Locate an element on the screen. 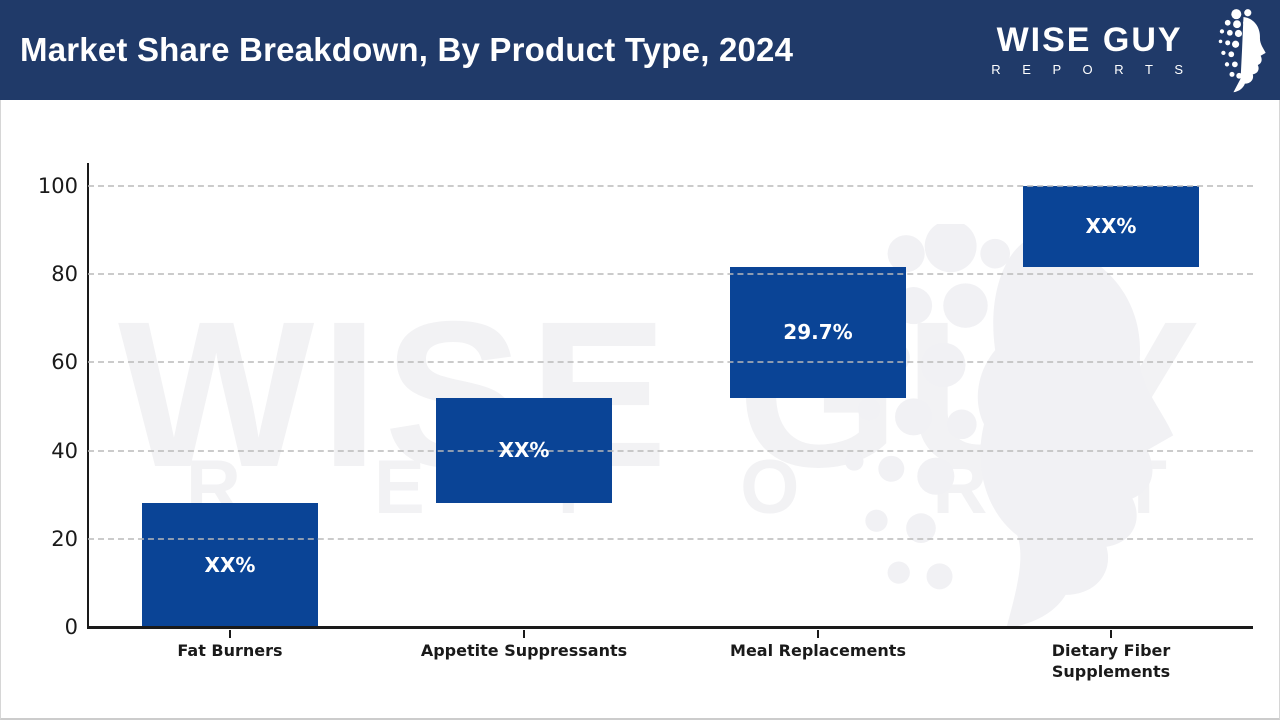 Image resolution: width=1280 pixels, height=720 pixels. y-tick-label: 60 is located at coordinates (64, 362).